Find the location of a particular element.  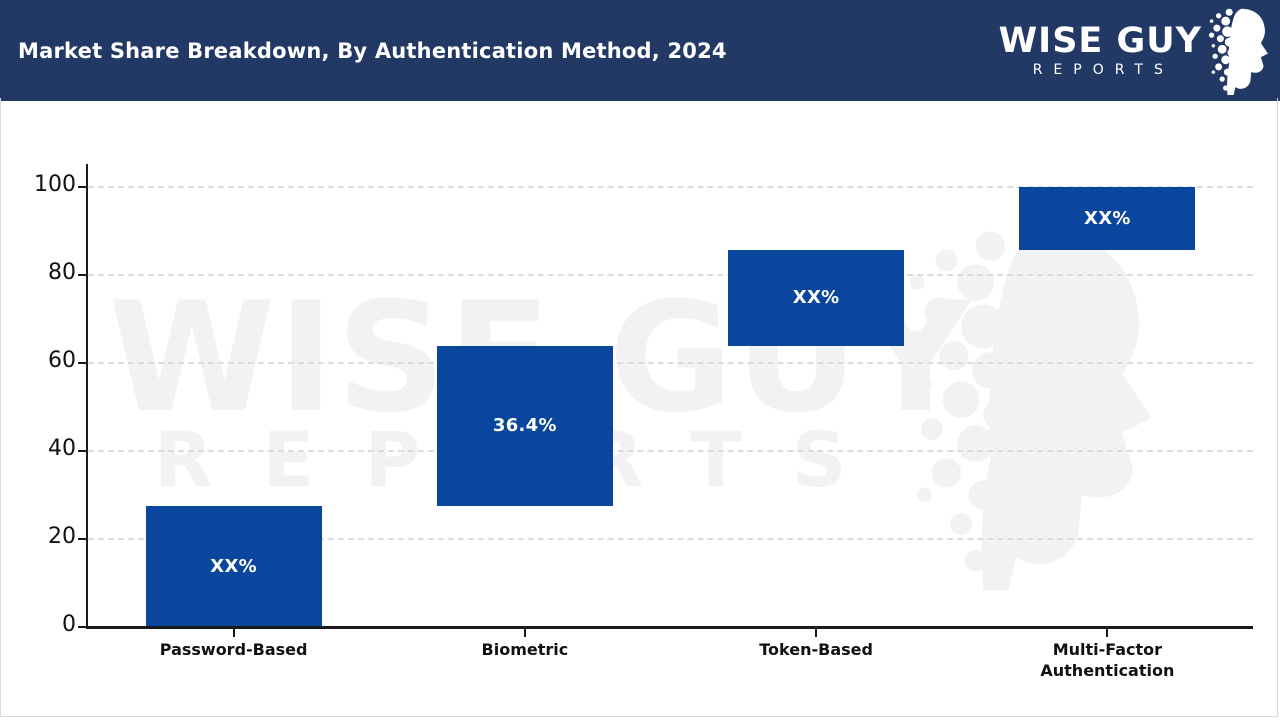

y-tick-label: 40 is located at coordinates (62, 448).